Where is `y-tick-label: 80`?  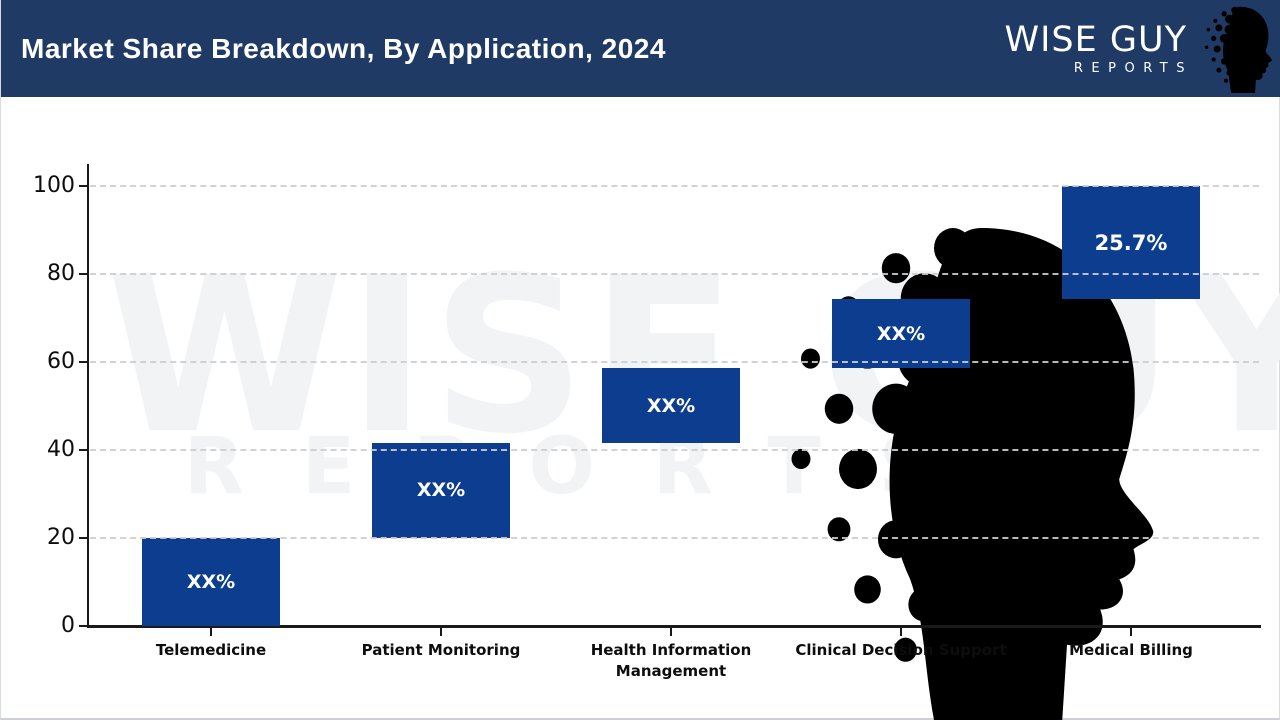
y-tick-label: 80 is located at coordinates (61, 273).